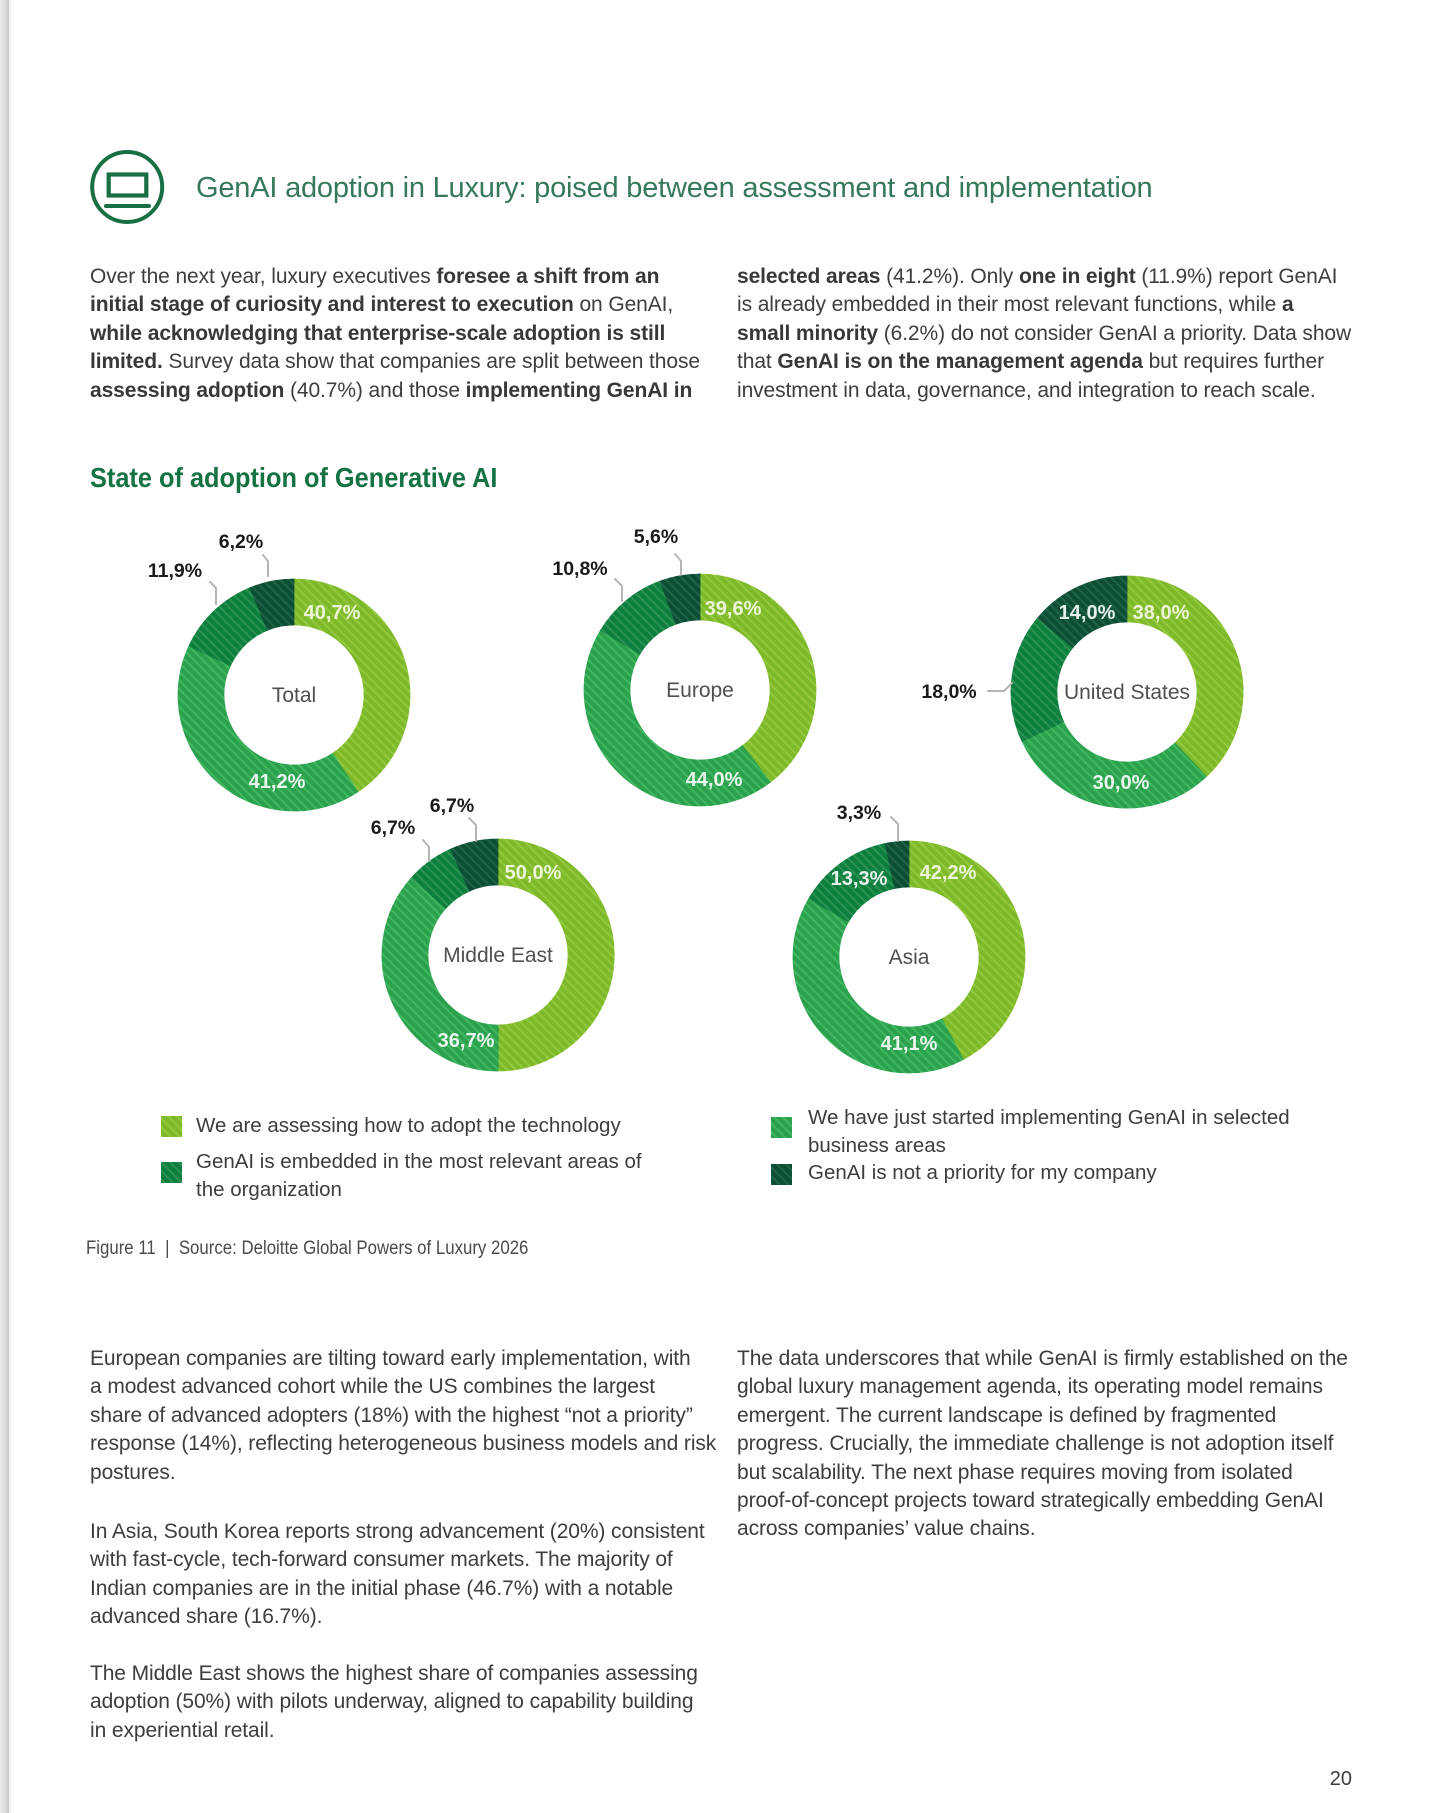 This screenshot has height=1813, width=1440. Describe the element at coordinates (1087, 613) in the screenshot. I see `svg-text: 14,0%` at that location.